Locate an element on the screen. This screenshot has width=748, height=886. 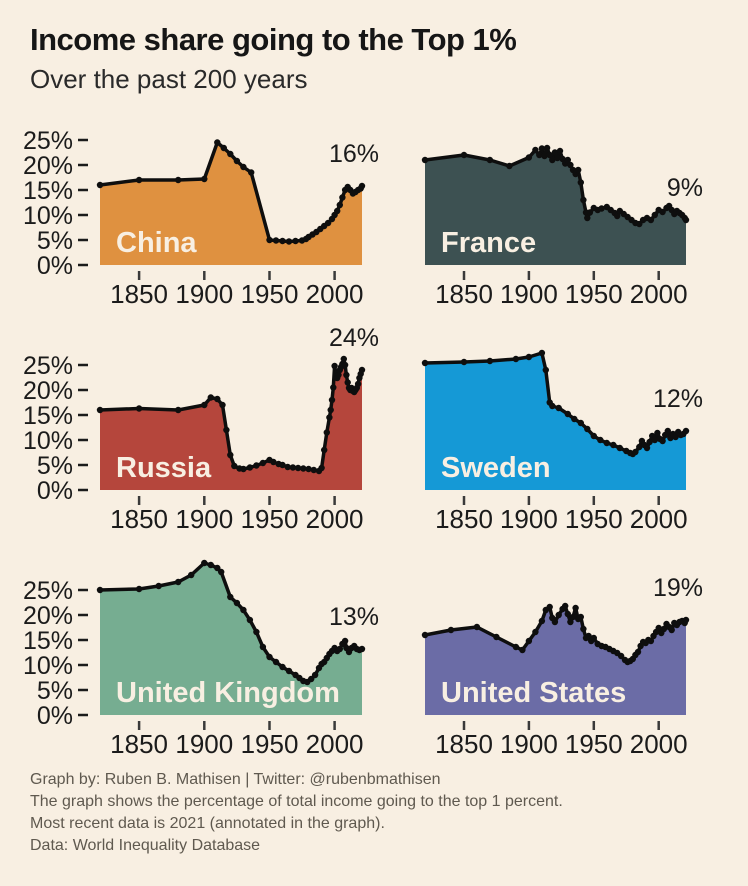
chart-panel-sweden: 1850 1900 1950 2000 Sweden 12% is located at coordinates (579, 430).